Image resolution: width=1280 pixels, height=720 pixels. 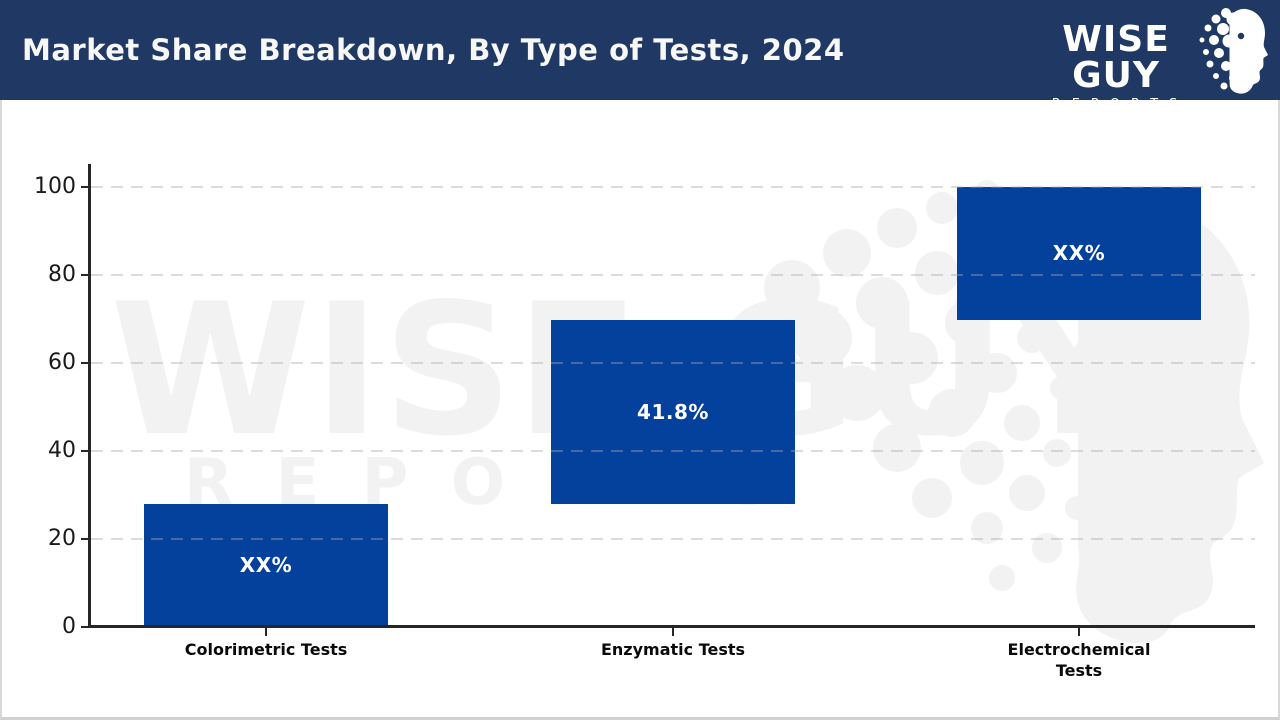 What do you see at coordinates (69, 626) in the screenshot?
I see `y-tick-label-0: 0` at bounding box center [69, 626].